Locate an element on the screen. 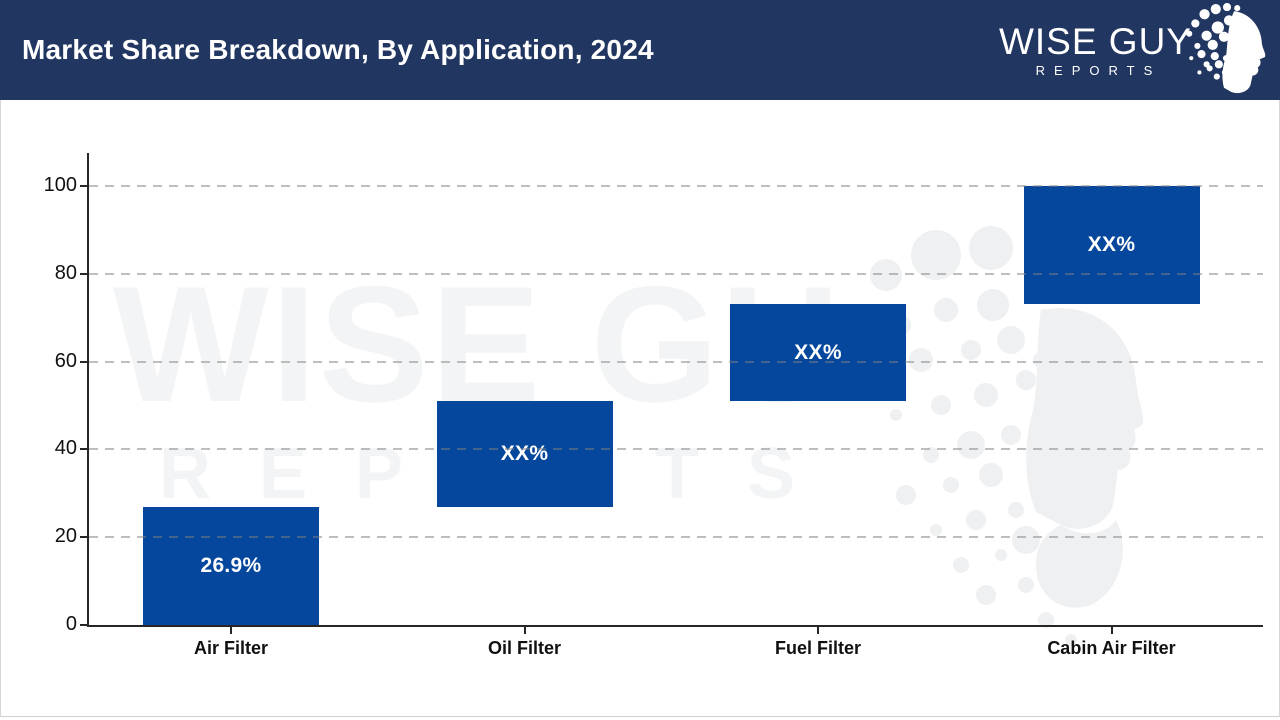  y-axis-line is located at coordinates (88, 390).